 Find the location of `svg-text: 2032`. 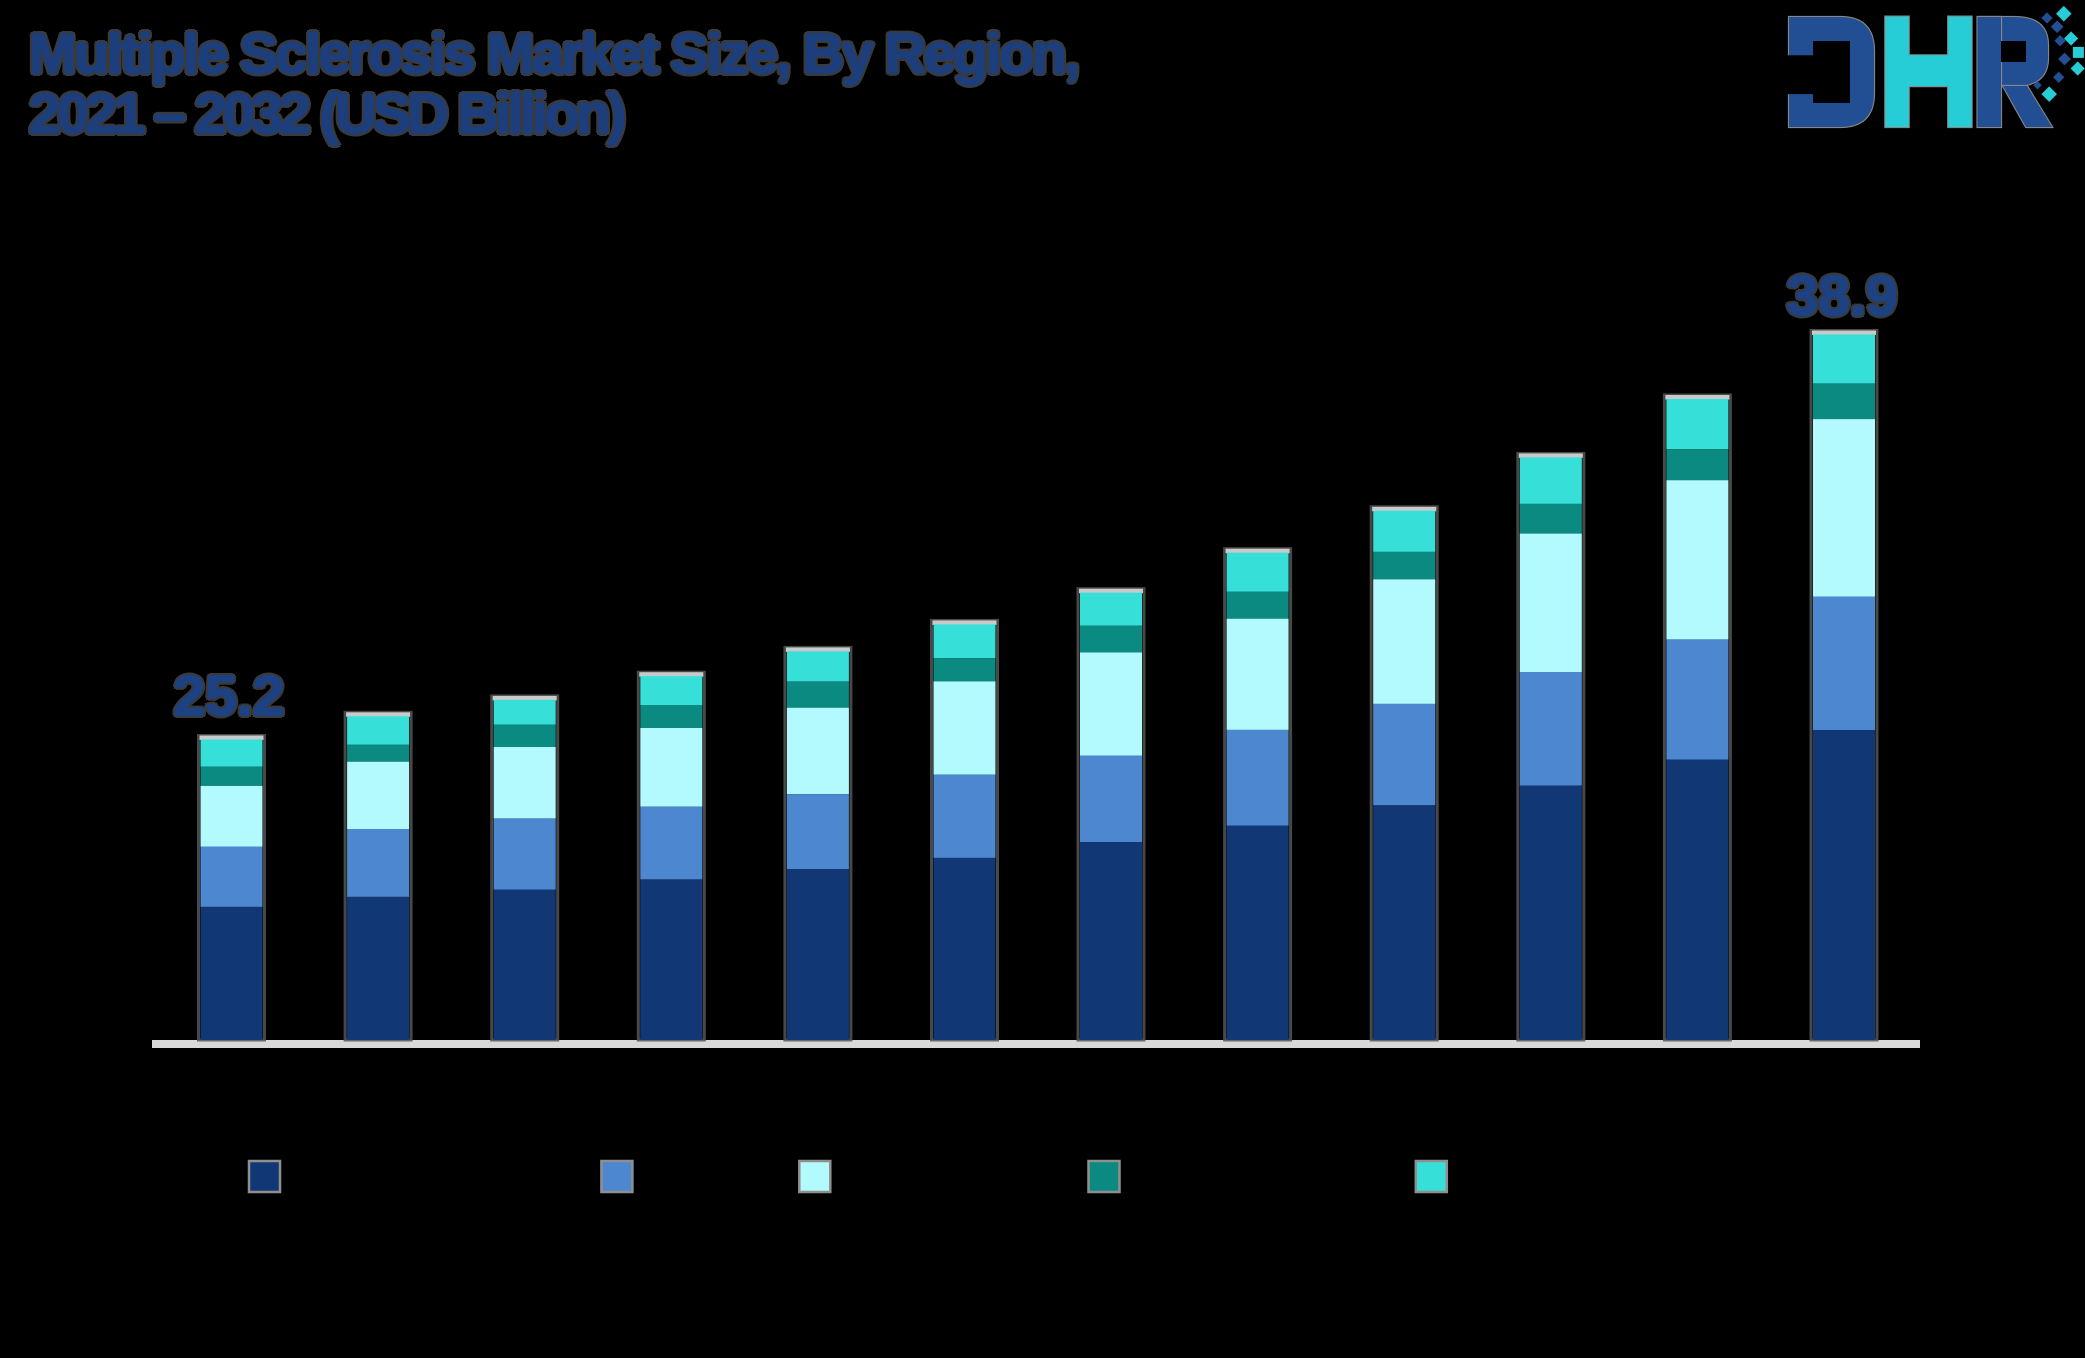

svg-text: 2032 is located at coordinates (1843, 1079).